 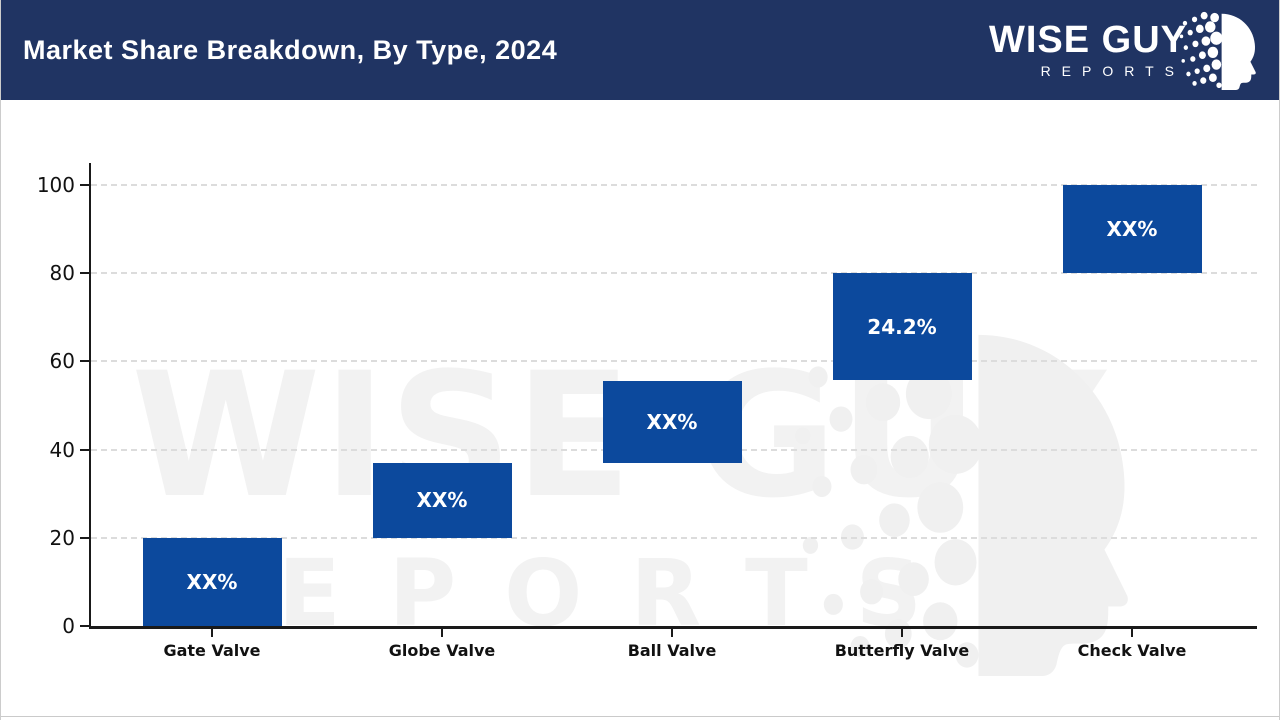 I want to click on bar-value-label: 24.2%, so click(x=902, y=326).